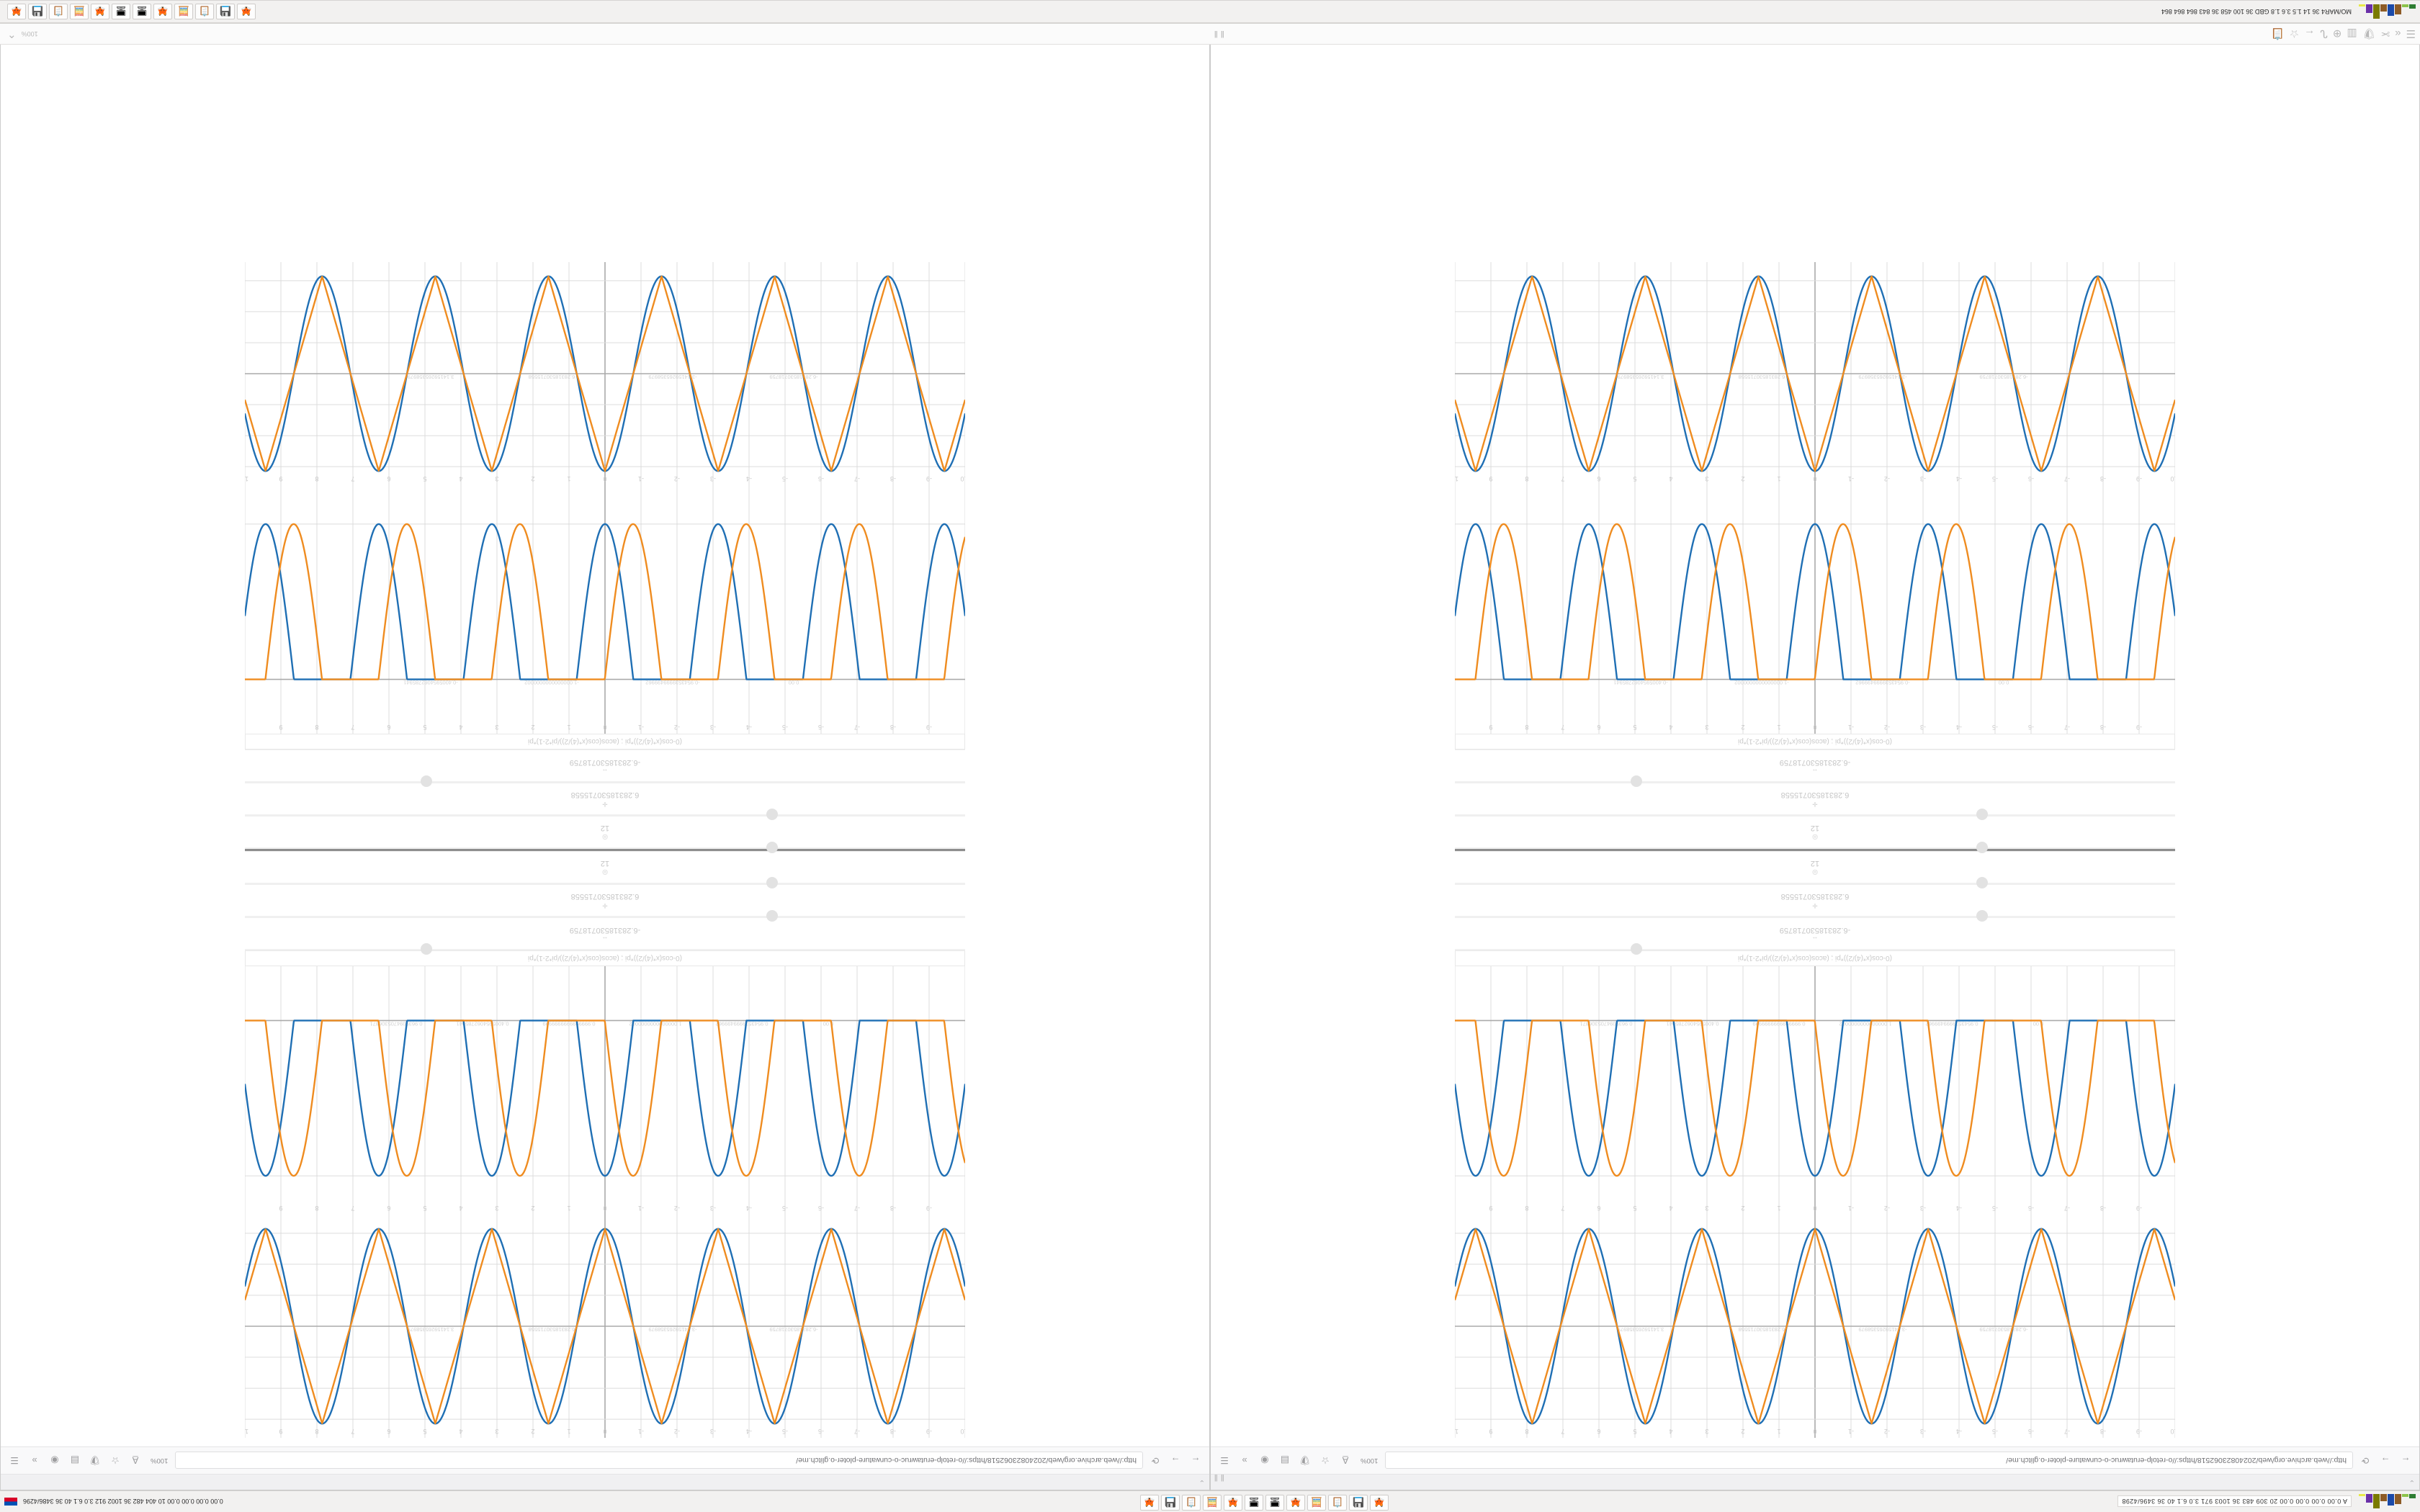 This screenshot has height=1512, width=2420. What do you see at coordinates (2411, 1482) in the screenshot?
I see `tab-overflow-chevron-icon: ⌄` at bounding box center [2411, 1482].